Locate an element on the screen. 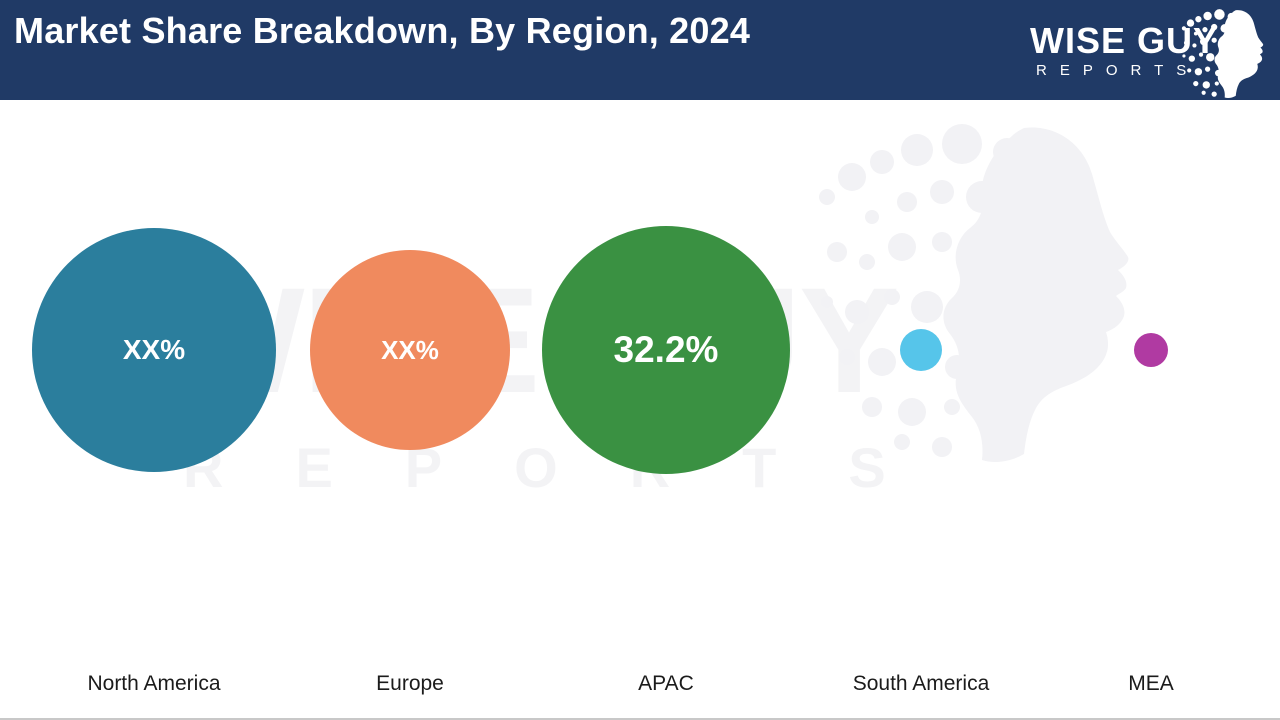 The image size is (1280, 720). legend-label-mea: MEA is located at coordinates (1151, 683).